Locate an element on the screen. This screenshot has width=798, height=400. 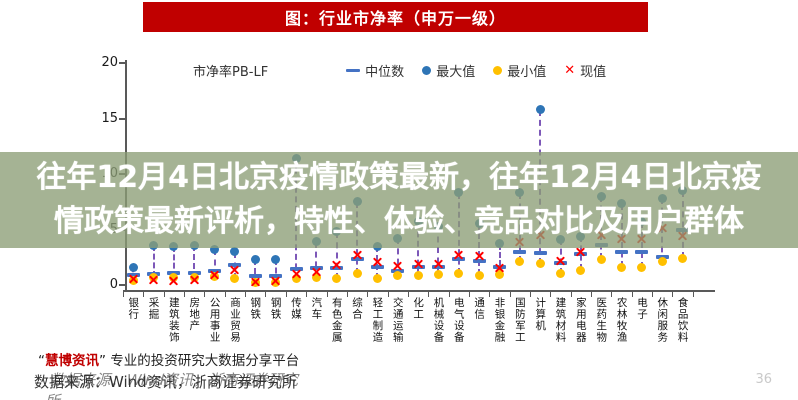
x-category-label: 商业贸易 is located at coordinates (234, 320).